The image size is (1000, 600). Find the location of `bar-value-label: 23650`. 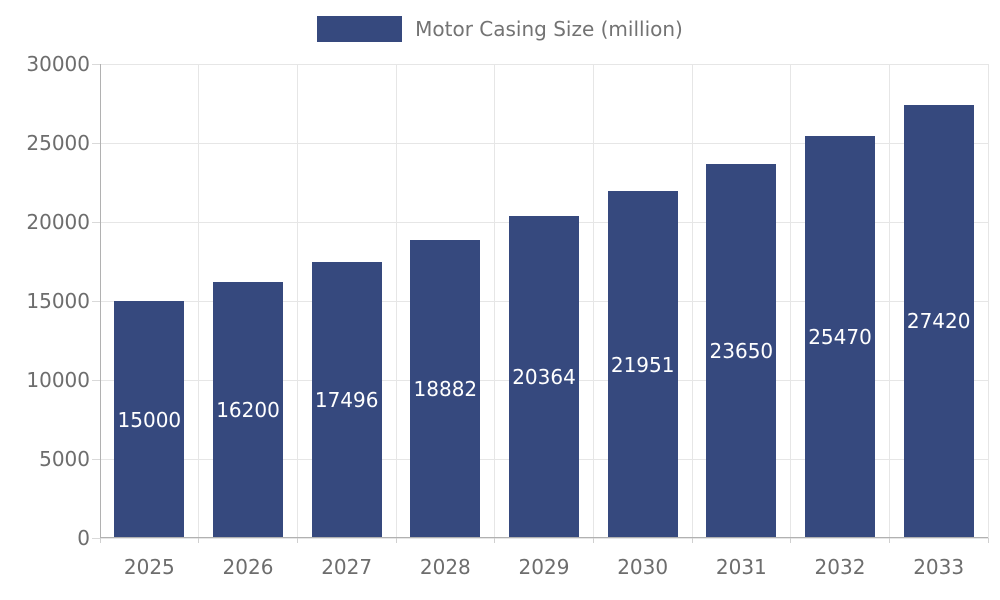

bar-value-label: 23650 is located at coordinates (741, 351).